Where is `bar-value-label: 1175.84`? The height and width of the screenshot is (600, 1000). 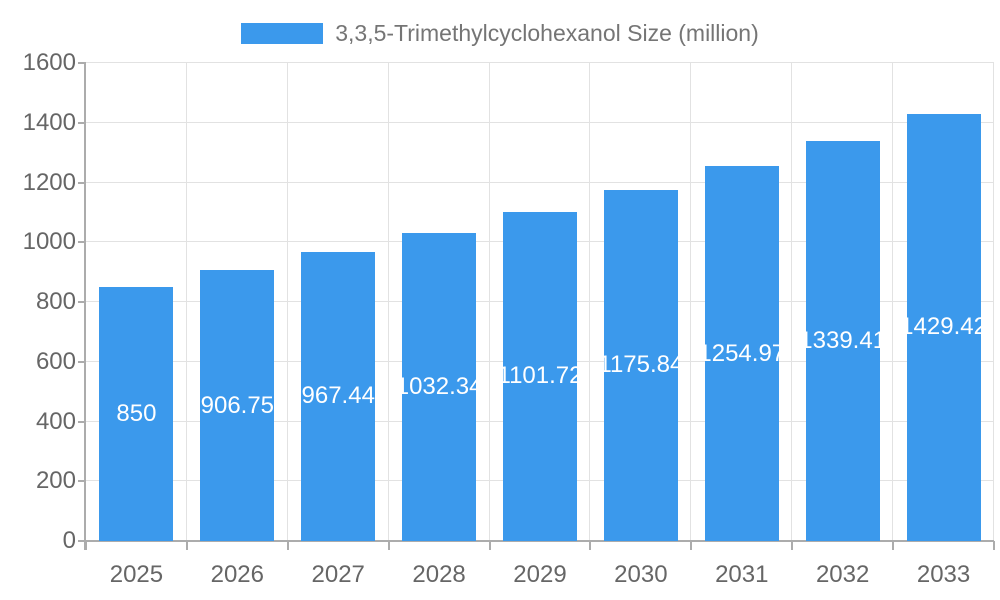
bar-value-label: 1175.84 is located at coordinates (641, 365).